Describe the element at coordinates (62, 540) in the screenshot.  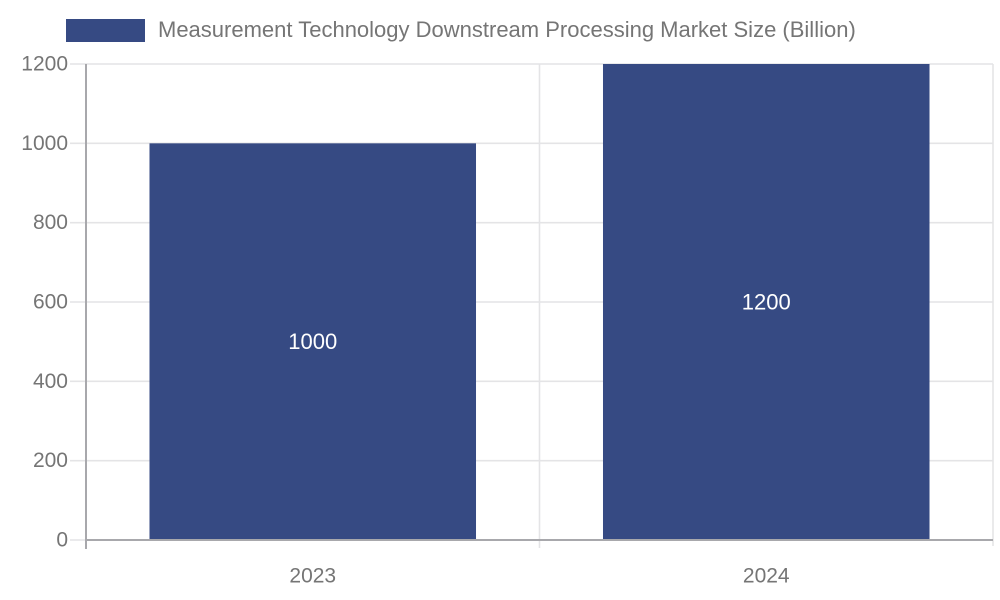
I see `y-tick-label: 0` at that location.